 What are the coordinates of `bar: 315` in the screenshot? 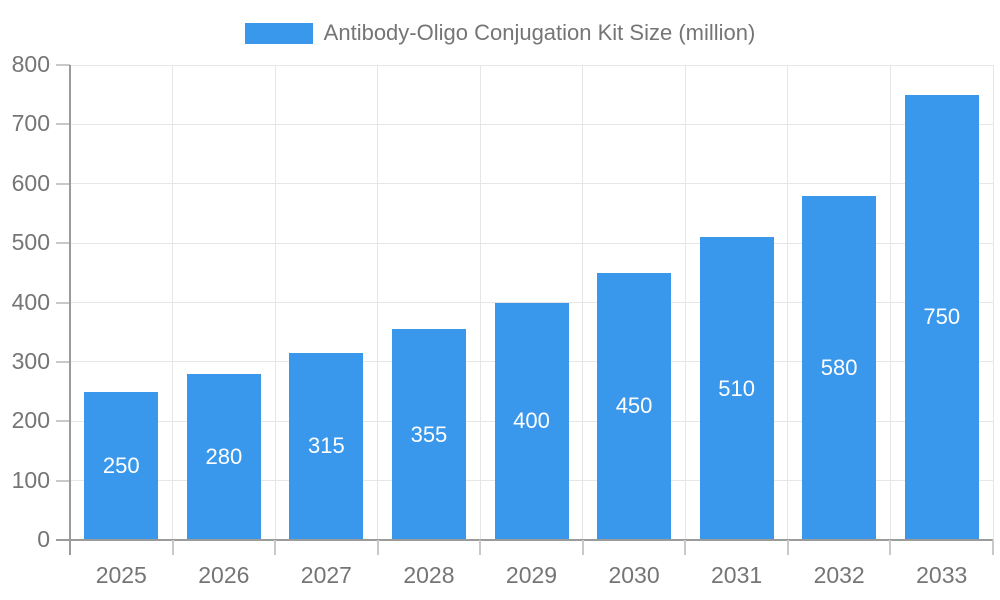 It's located at (326, 446).